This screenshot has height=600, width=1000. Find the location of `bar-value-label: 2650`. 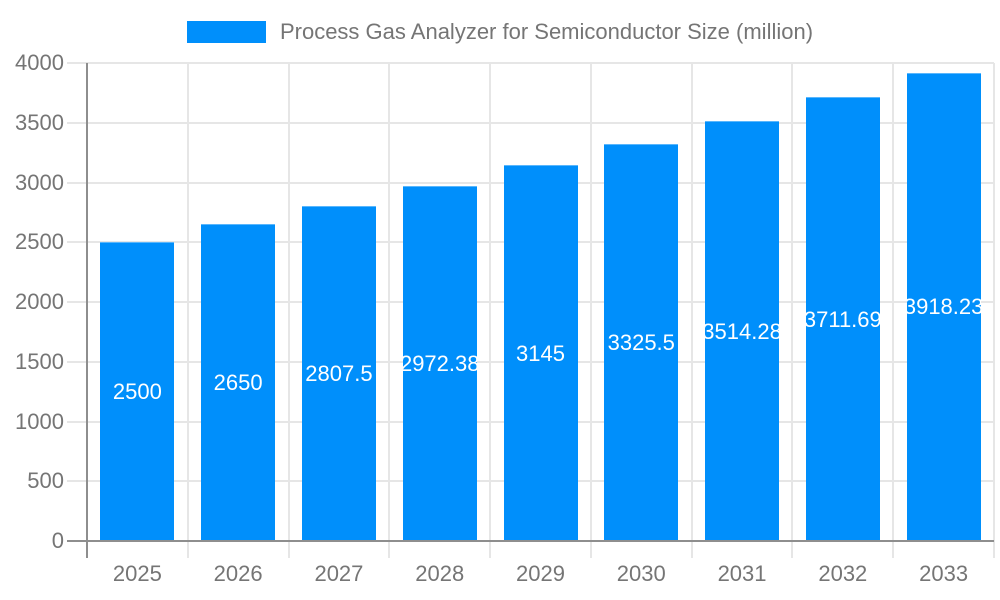

bar-value-label: 2650 is located at coordinates (238, 383).